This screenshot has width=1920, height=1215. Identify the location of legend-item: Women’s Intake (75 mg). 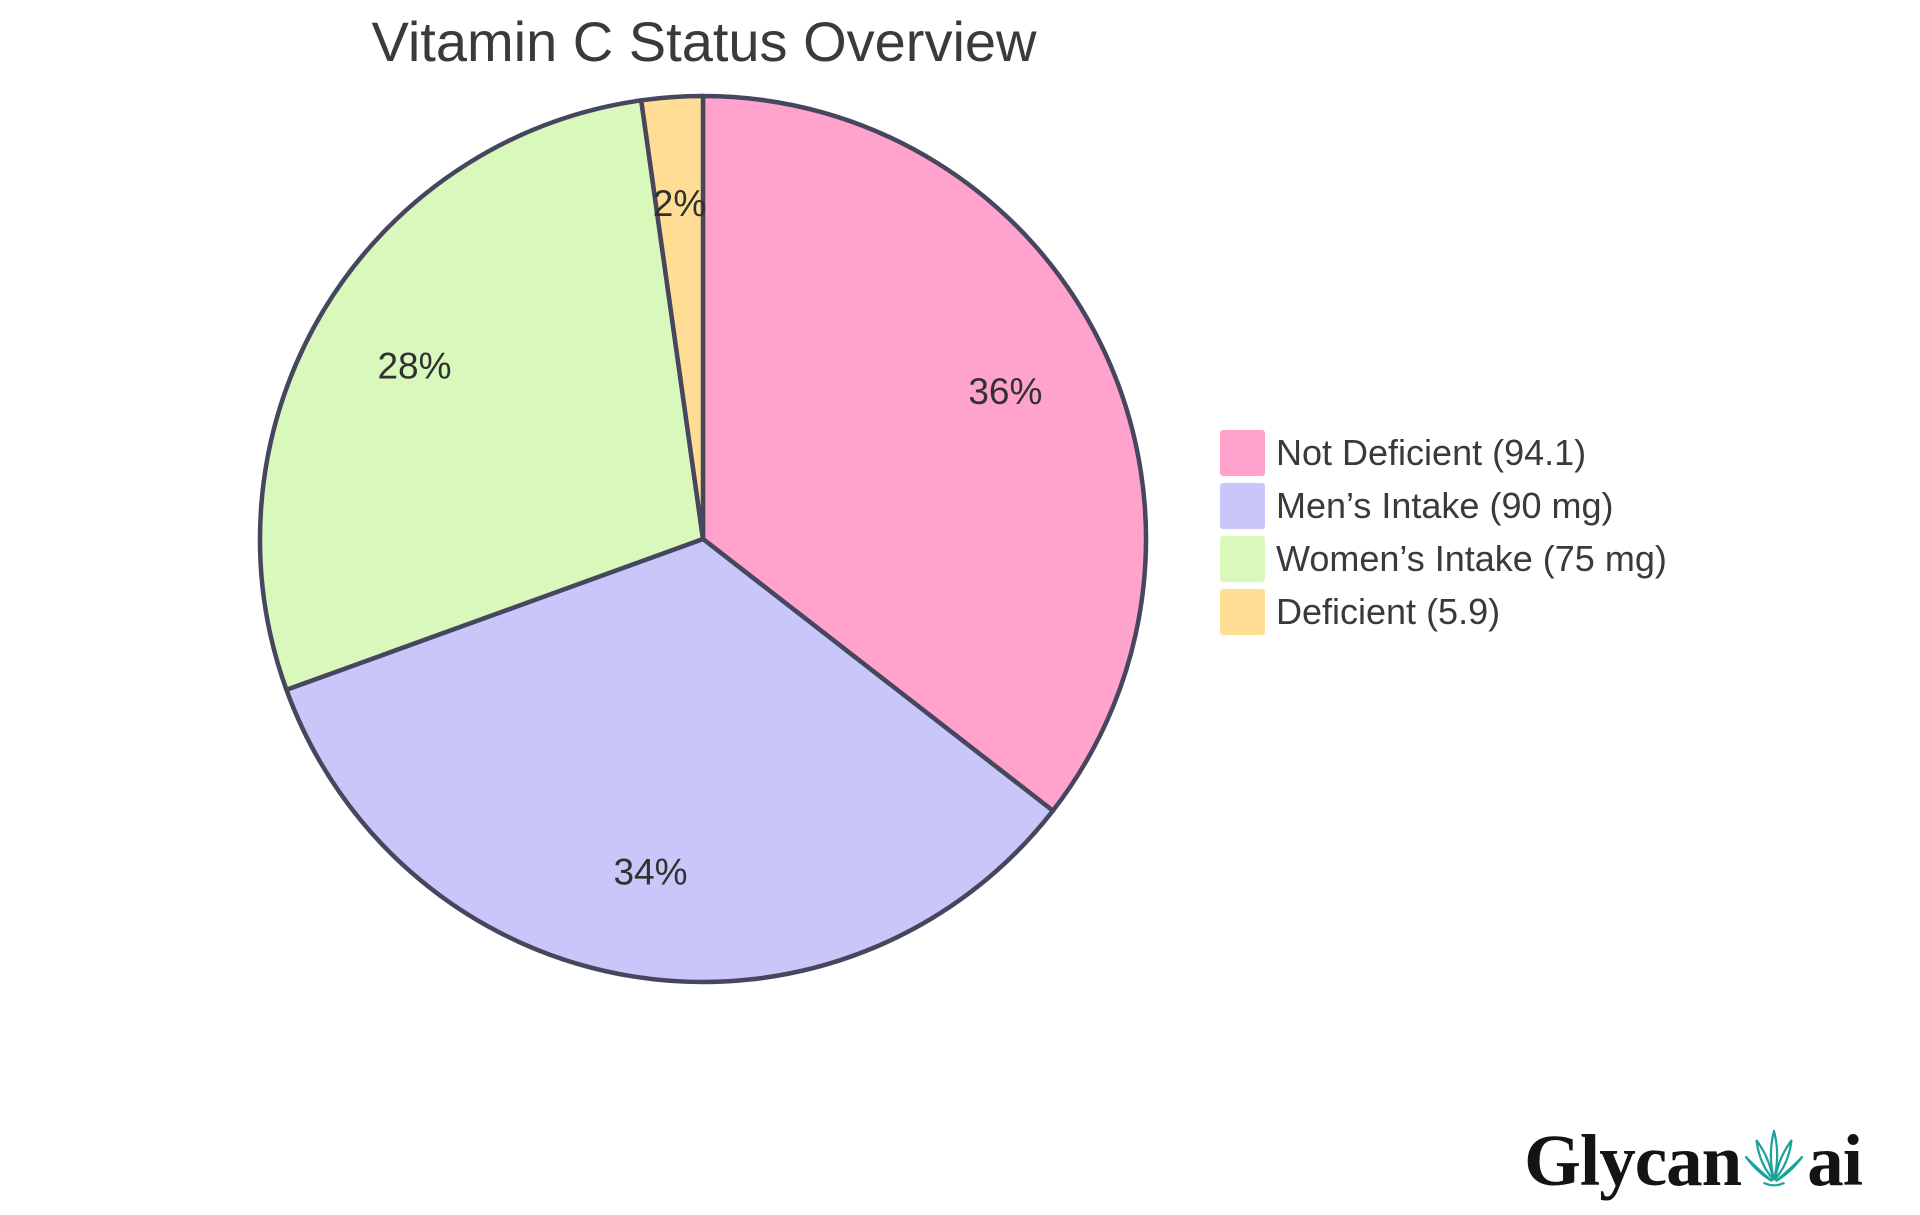
(1443, 559).